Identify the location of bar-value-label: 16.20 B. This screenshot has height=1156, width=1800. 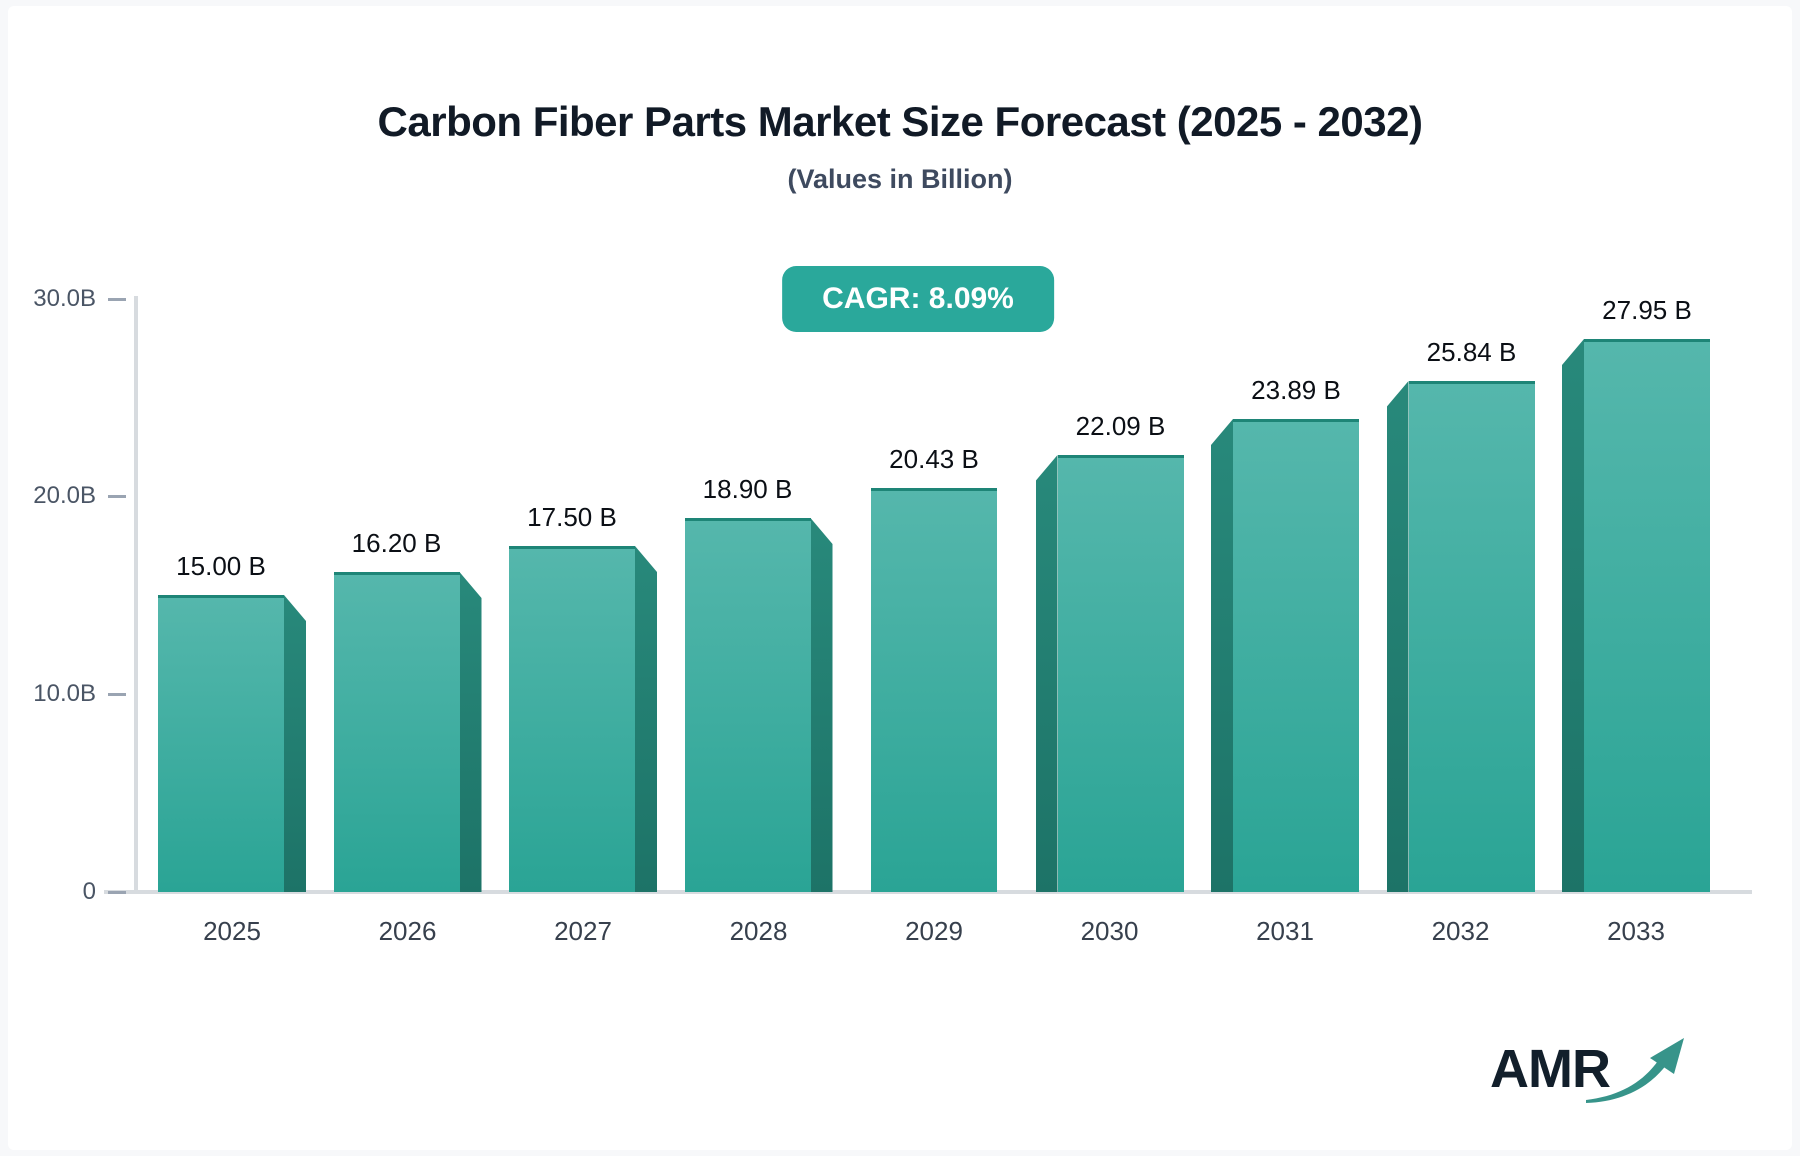
(396, 543).